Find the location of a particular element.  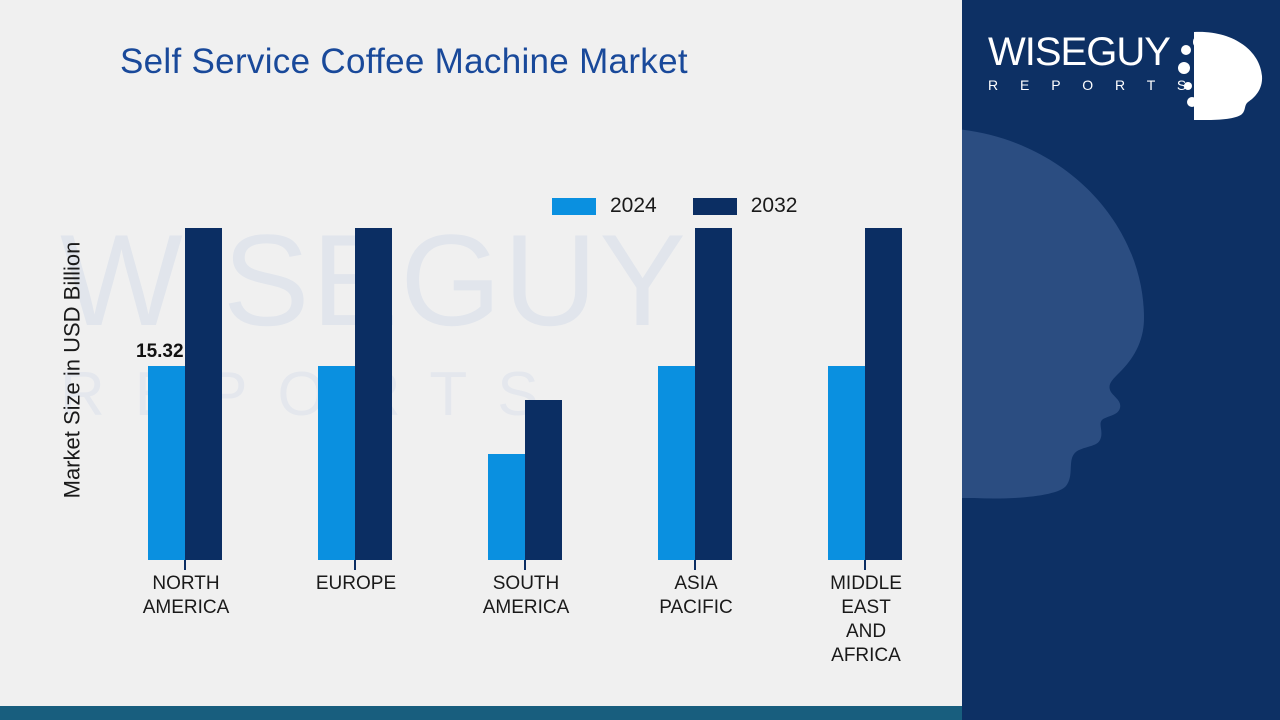

x-axis-category-label: ASIA PACIFIC is located at coordinates (696, 595).